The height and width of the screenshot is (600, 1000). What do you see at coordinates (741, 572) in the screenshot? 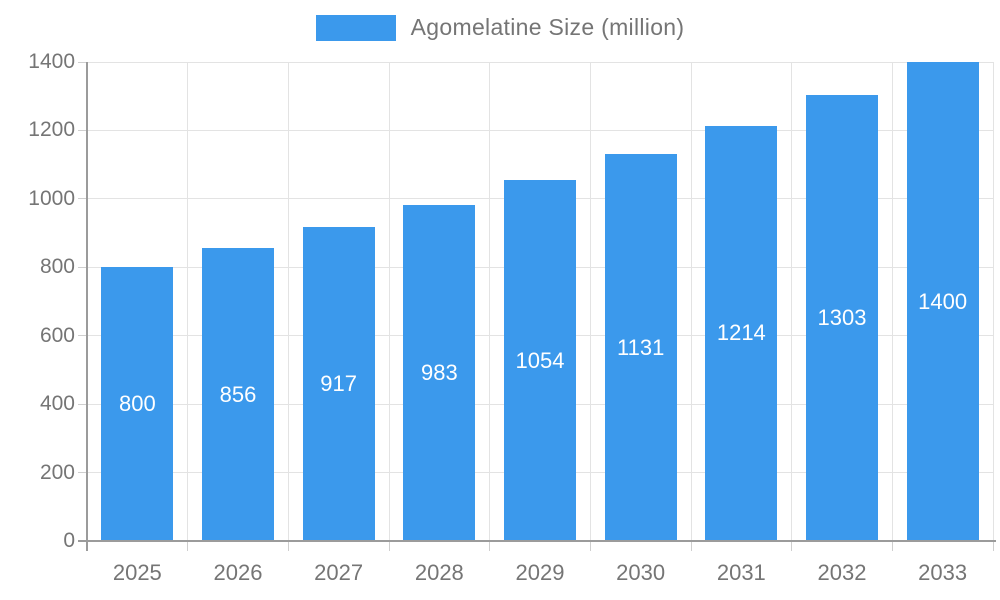
I see `x-tick-label: 2031` at bounding box center [741, 572].